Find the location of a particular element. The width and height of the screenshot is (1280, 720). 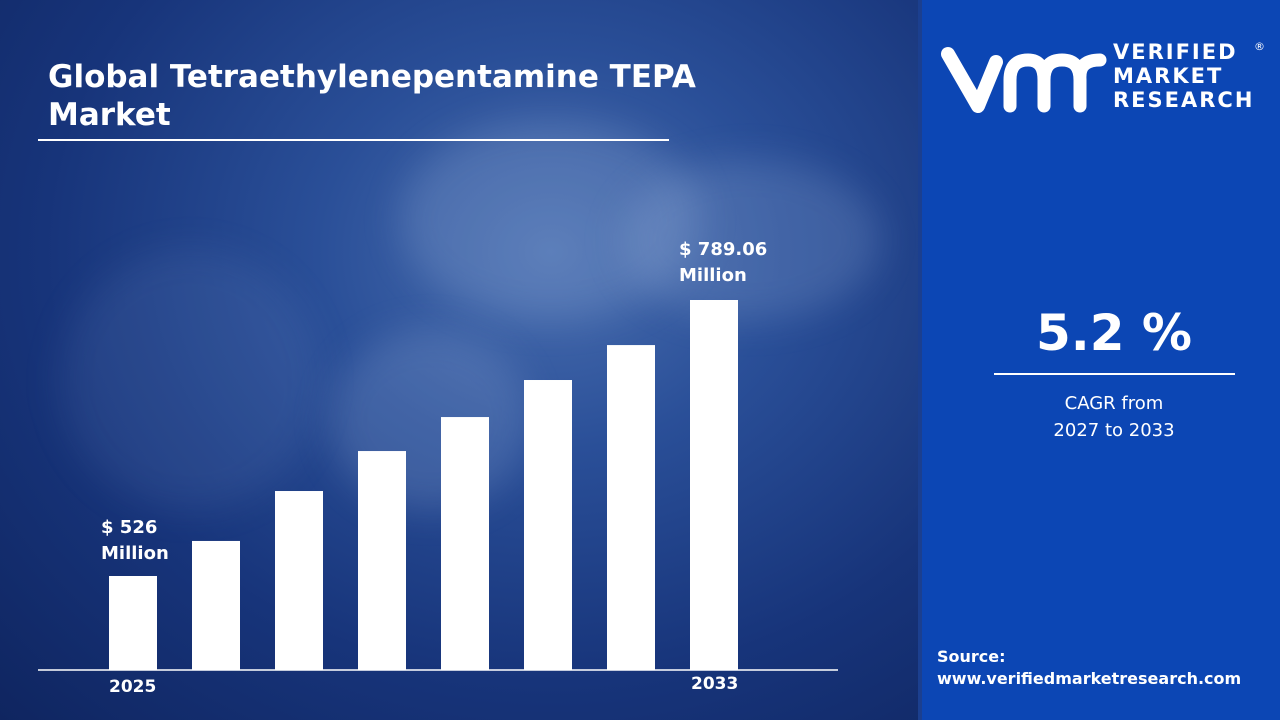

bar-2029 is located at coordinates (465, 543).